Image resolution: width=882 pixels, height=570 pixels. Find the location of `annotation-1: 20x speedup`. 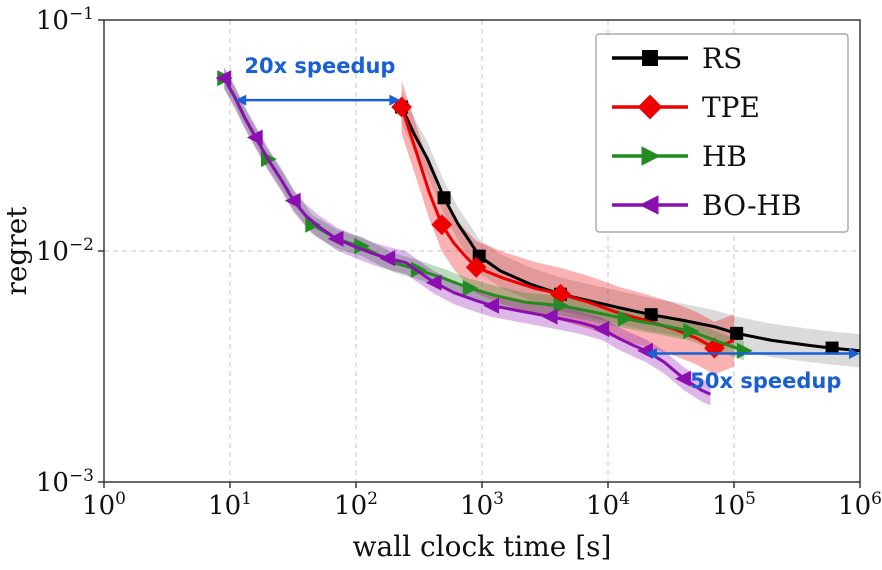

annotation-1: 20x speedup is located at coordinates (318, 80).